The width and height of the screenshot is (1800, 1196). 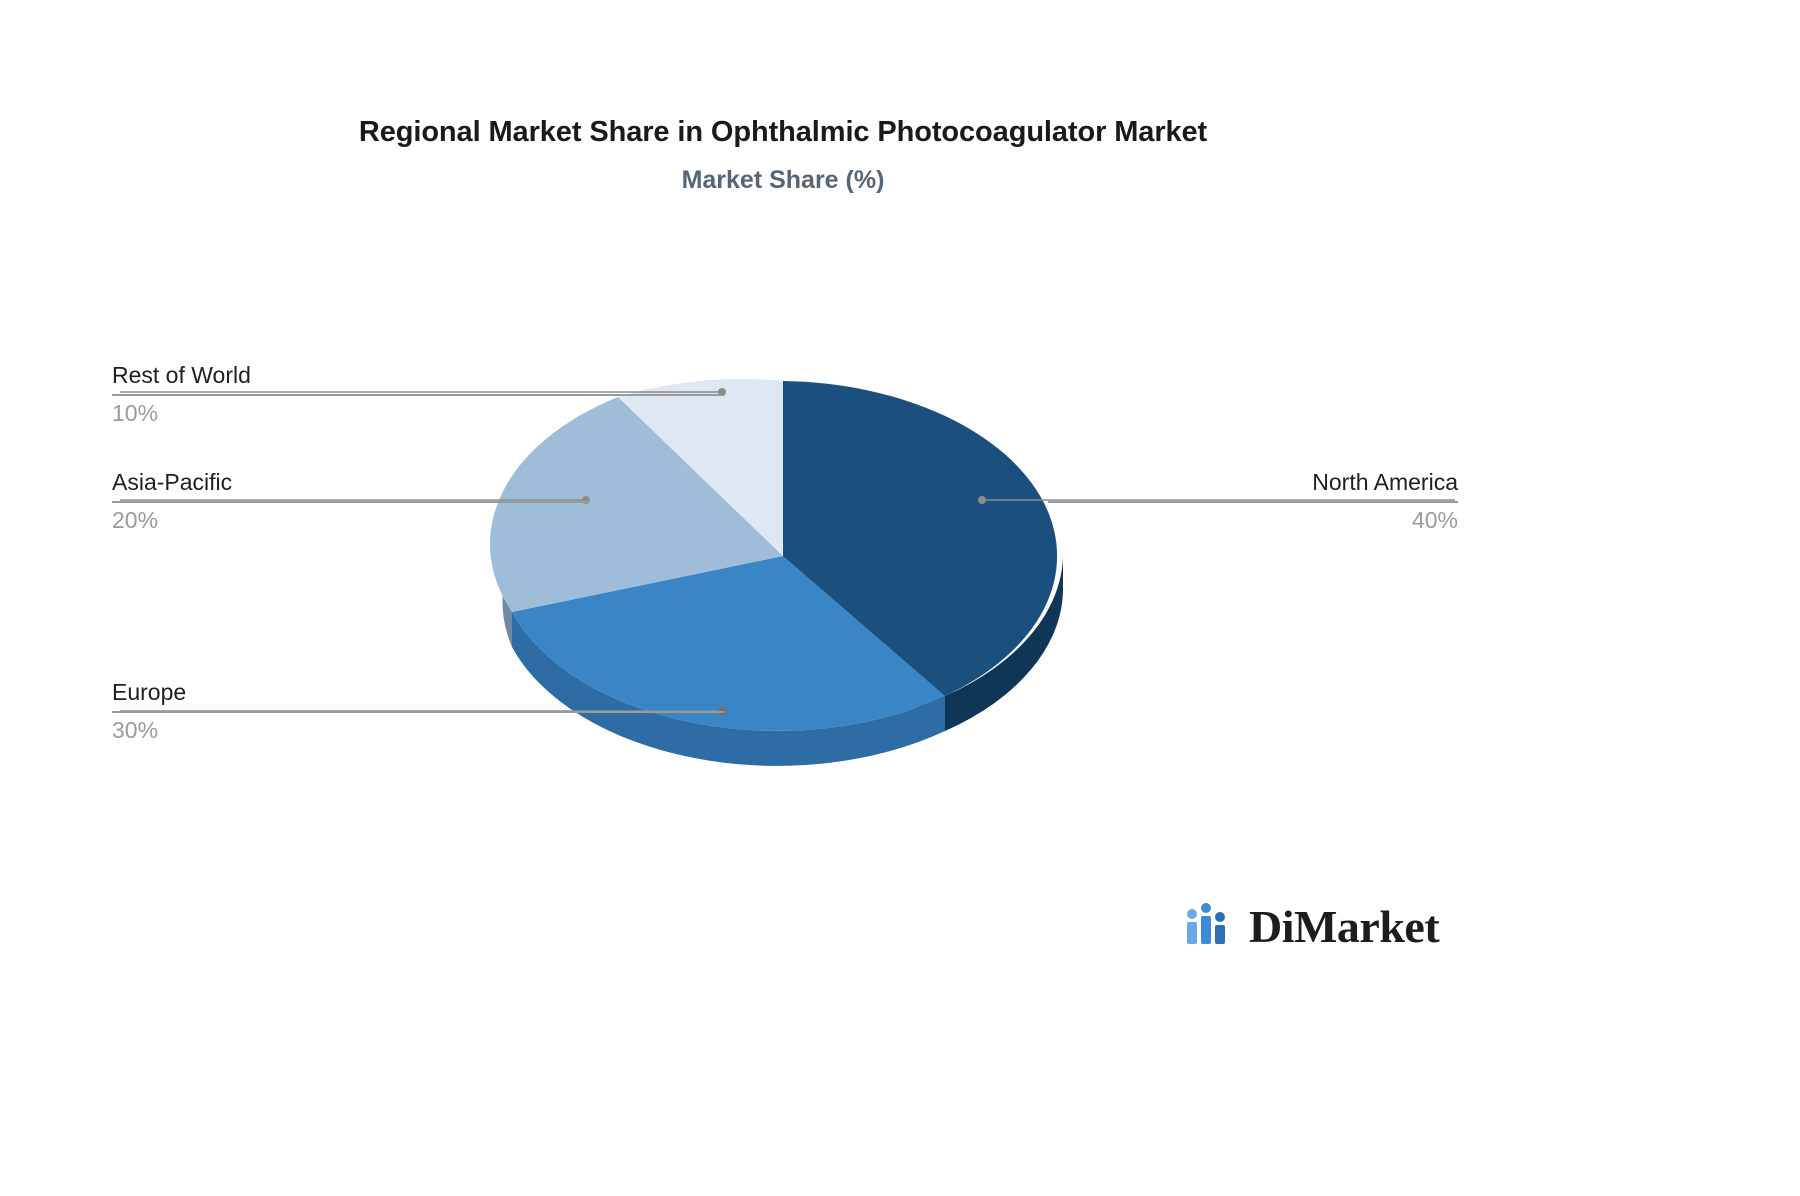 What do you see at coordinates (135, 729) in the screenshot?
I see `callout-value-europe: 30%` at bounding box center [135, 729].